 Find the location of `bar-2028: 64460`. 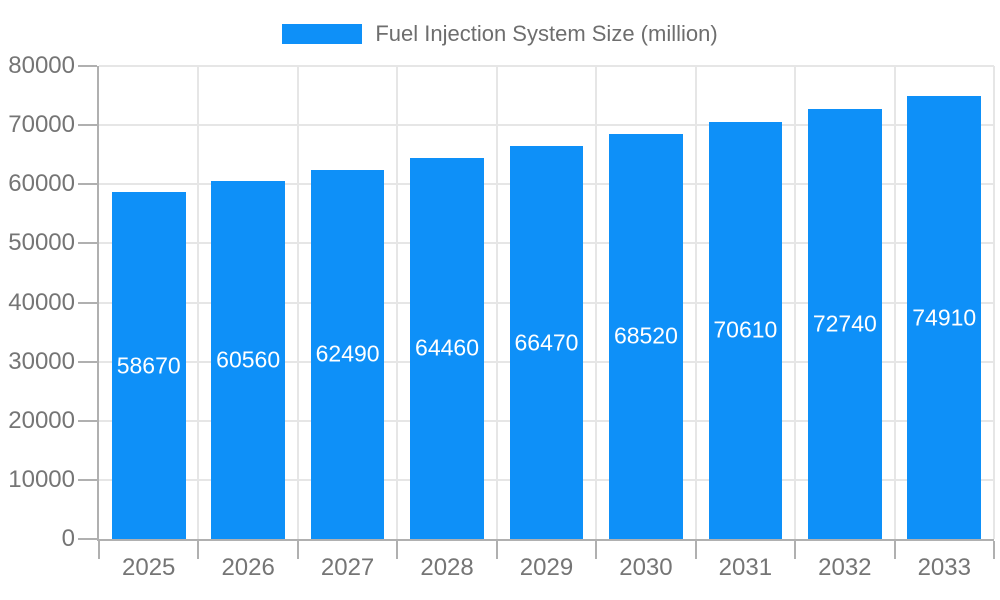

bar-2028: 64460 is located at coordinates (447, 348).